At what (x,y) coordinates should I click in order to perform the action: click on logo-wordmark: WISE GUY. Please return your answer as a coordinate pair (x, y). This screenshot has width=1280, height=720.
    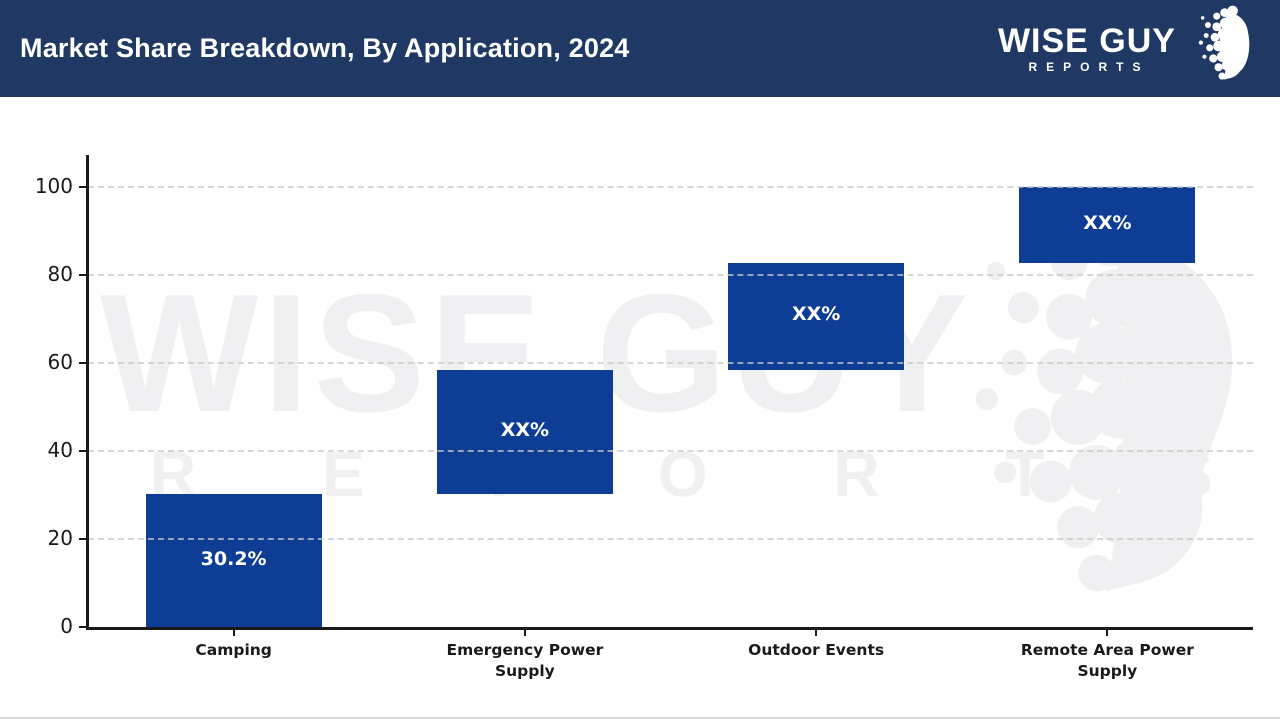
    Looking at the image, I should click on (1086, 40).